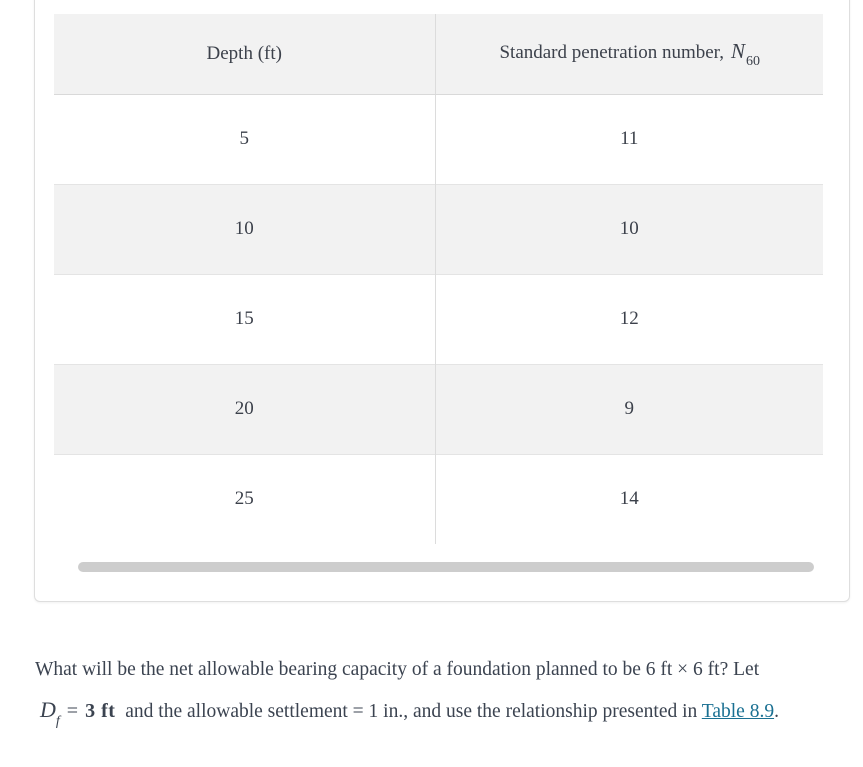 Image resolution: width=863 pixels, height=767 pixels. I want to click on table-row: 10 10, so click(438, 228).